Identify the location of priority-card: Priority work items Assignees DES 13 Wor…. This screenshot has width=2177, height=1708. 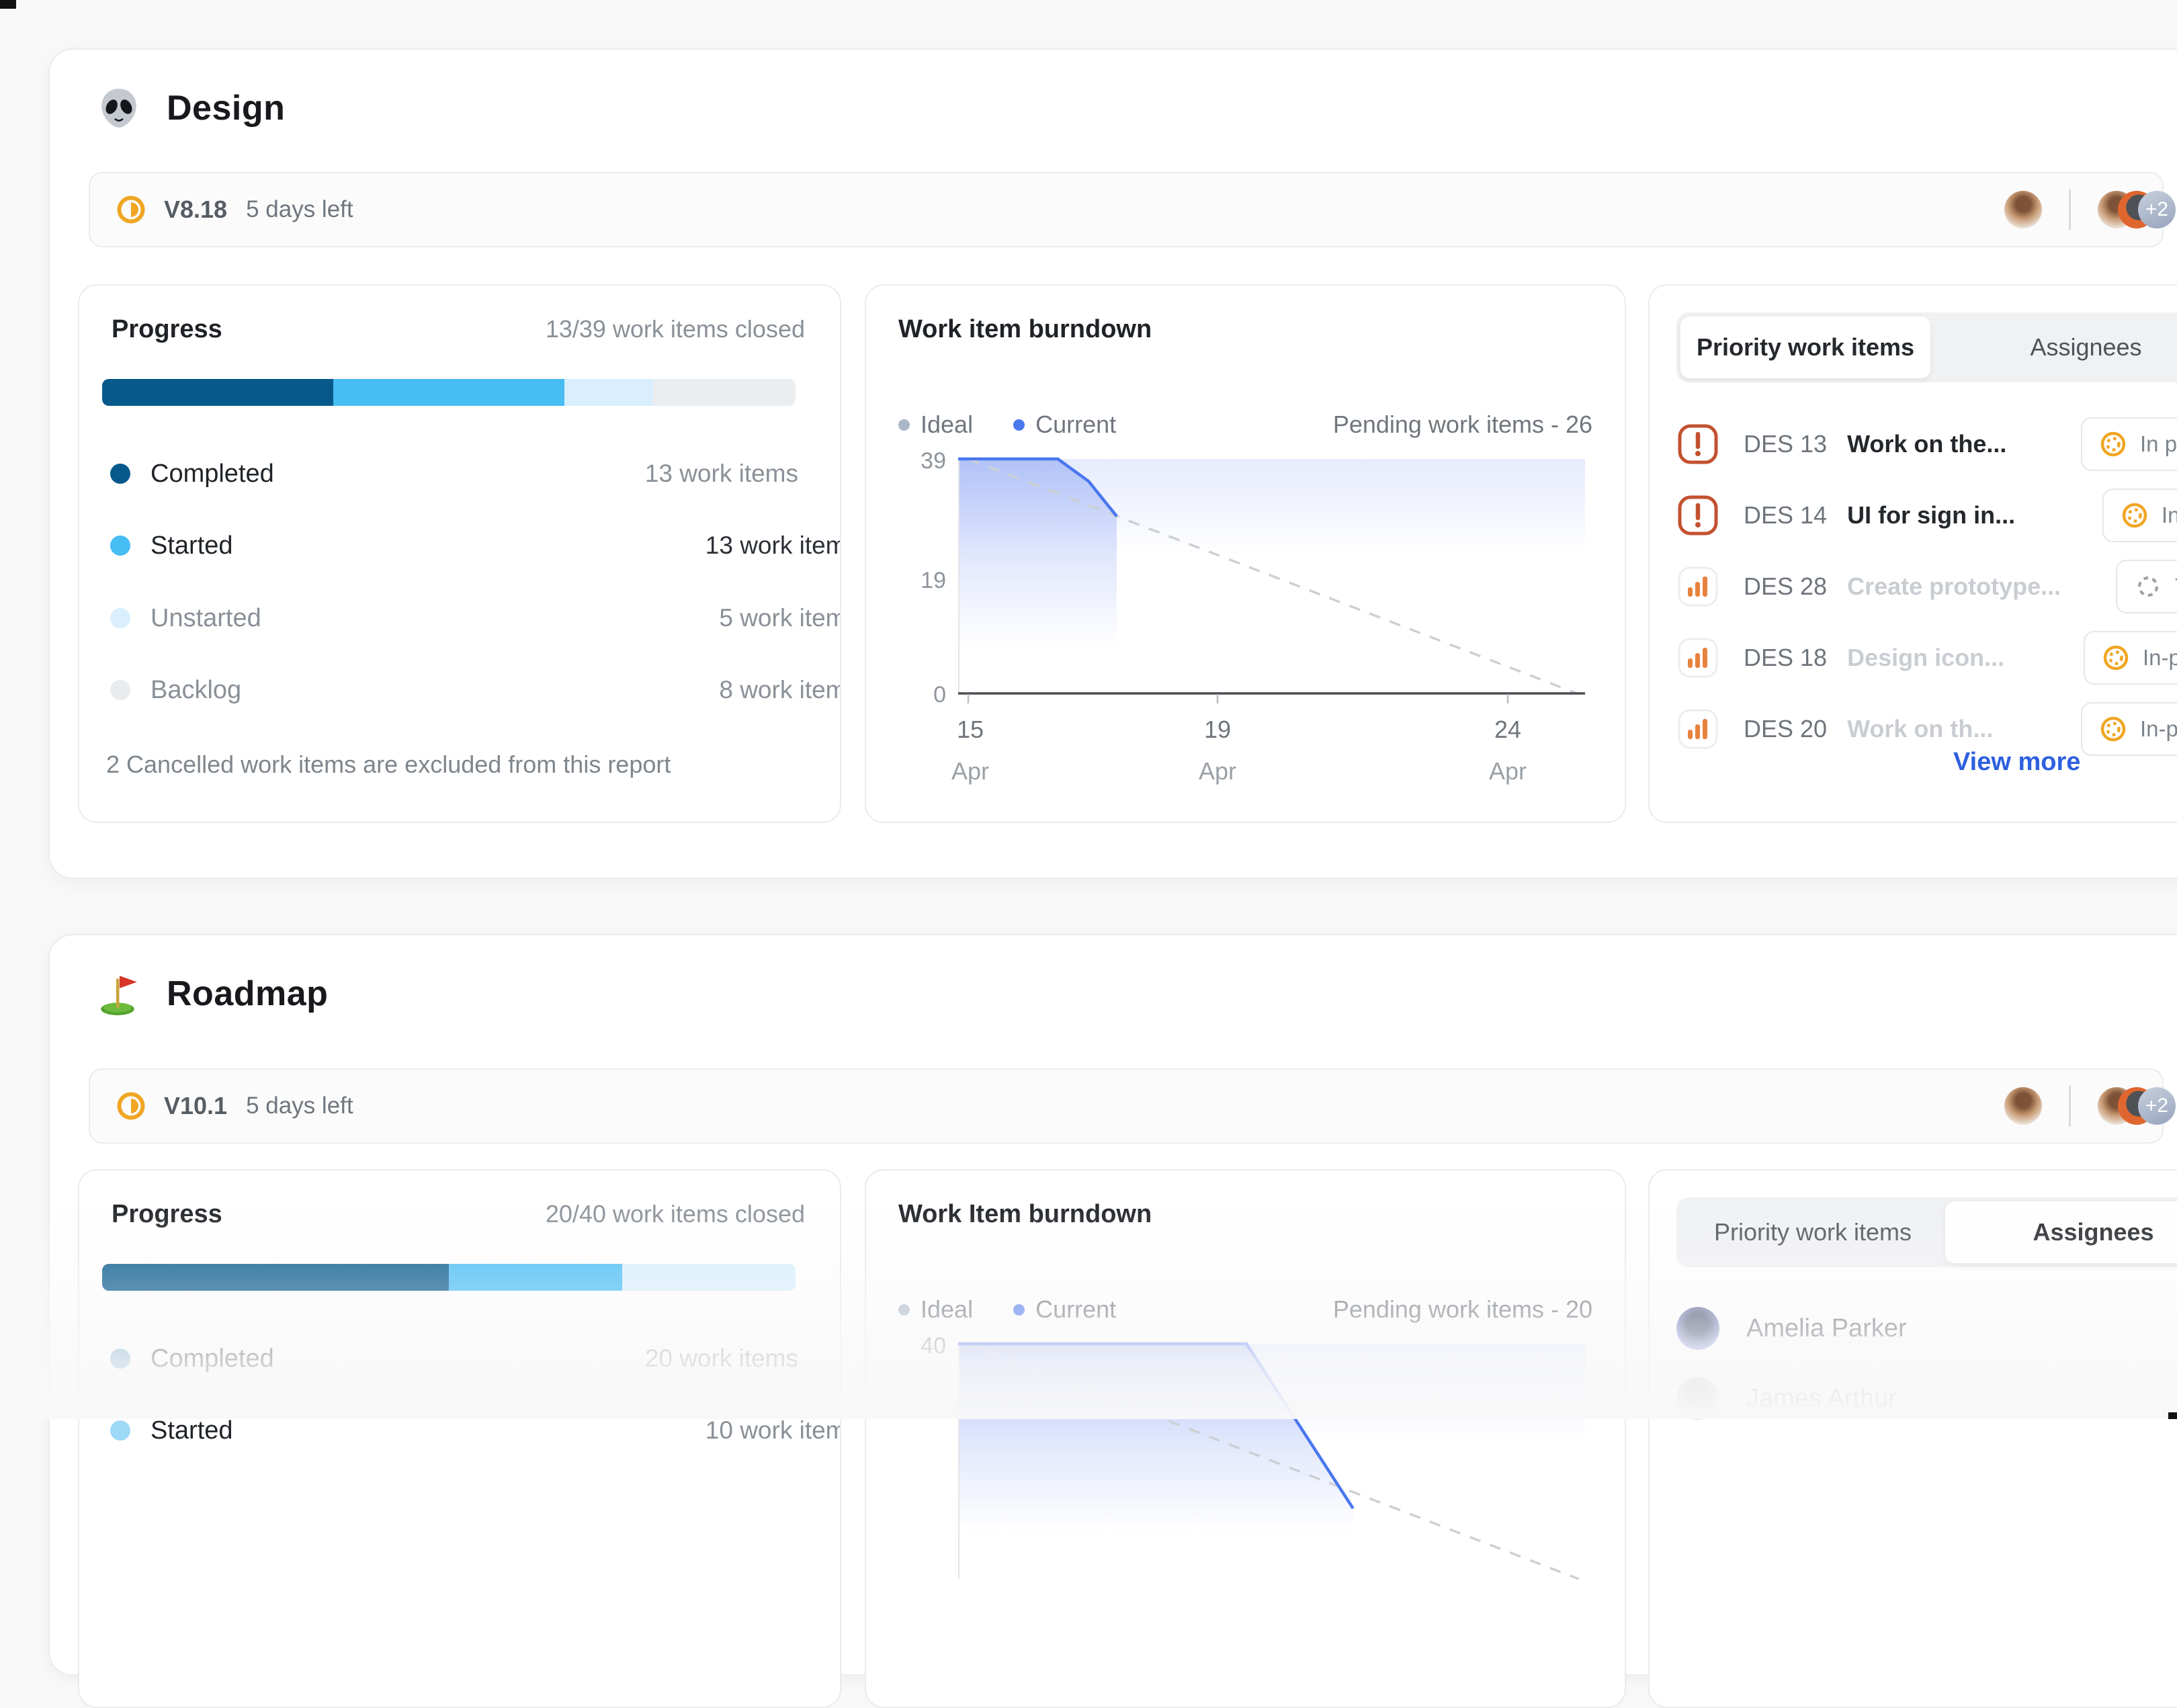
(1913, 553).